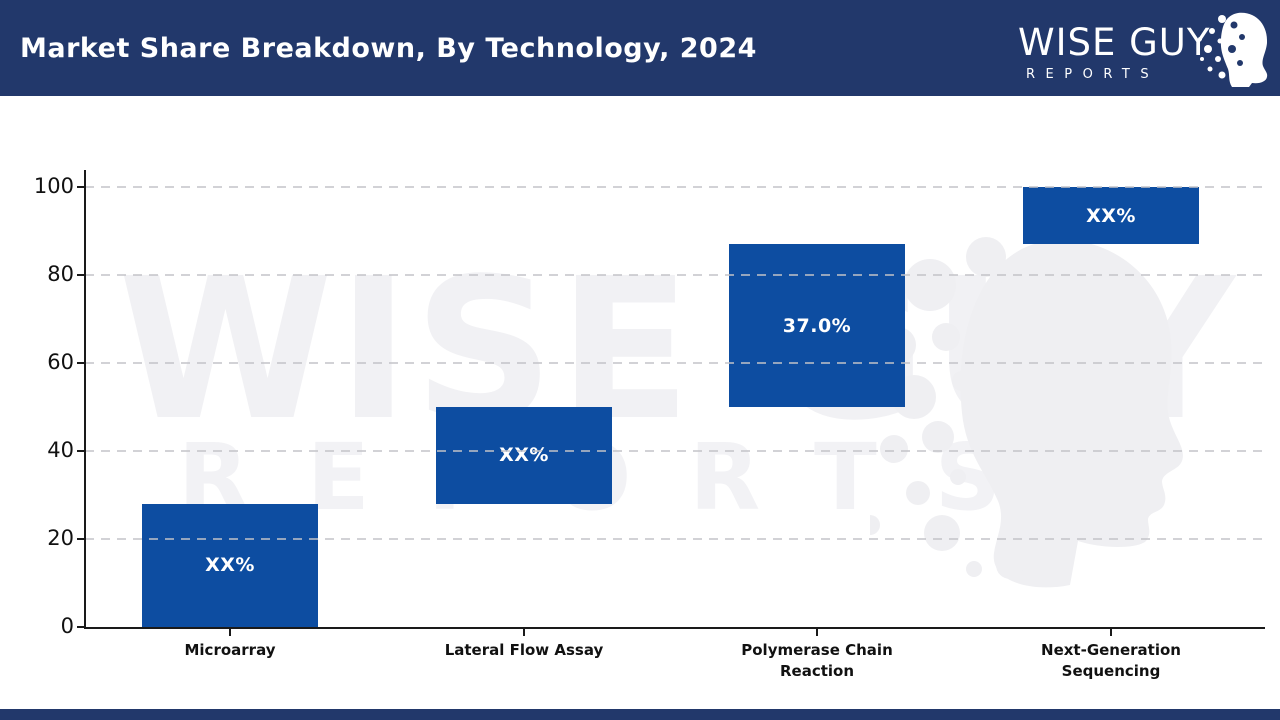 The image size is (1280, 720). What do you see at coordinates (524, 650) in the screenshot?
I see `x-category-label-1: Lateral Flow Assay` at bounding box center [524, 650].